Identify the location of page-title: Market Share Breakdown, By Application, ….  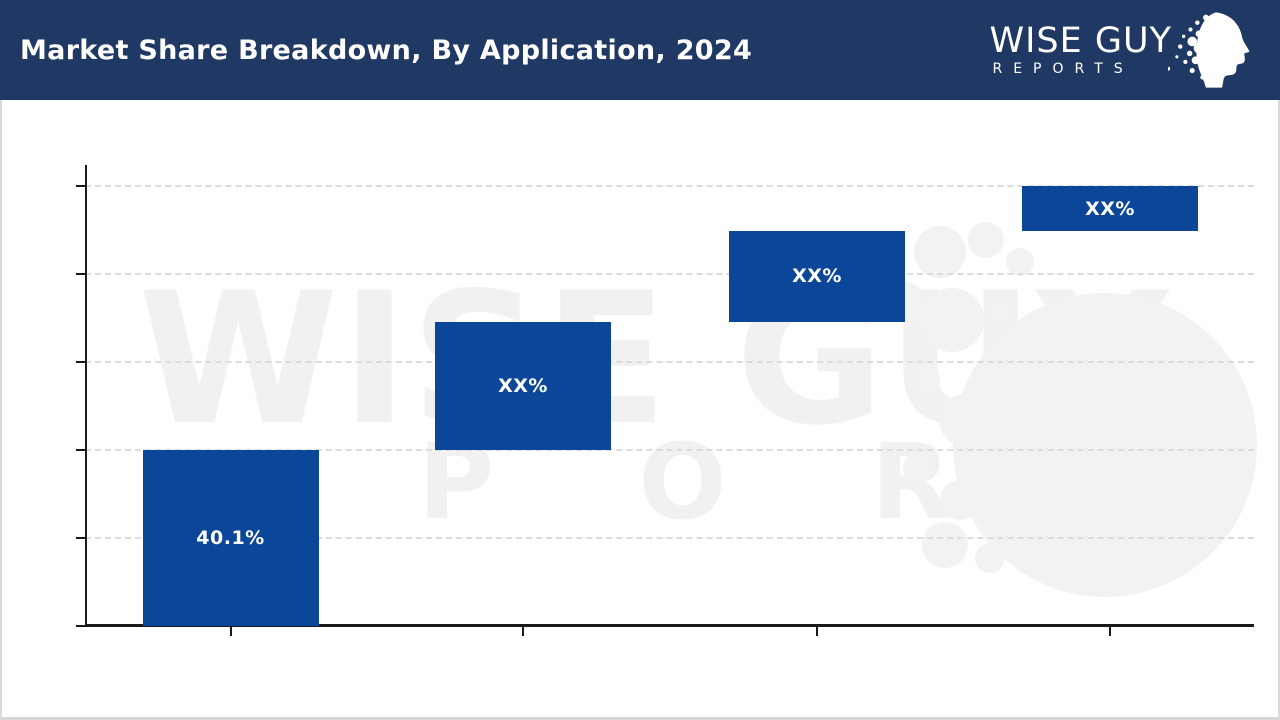
(386, 50).